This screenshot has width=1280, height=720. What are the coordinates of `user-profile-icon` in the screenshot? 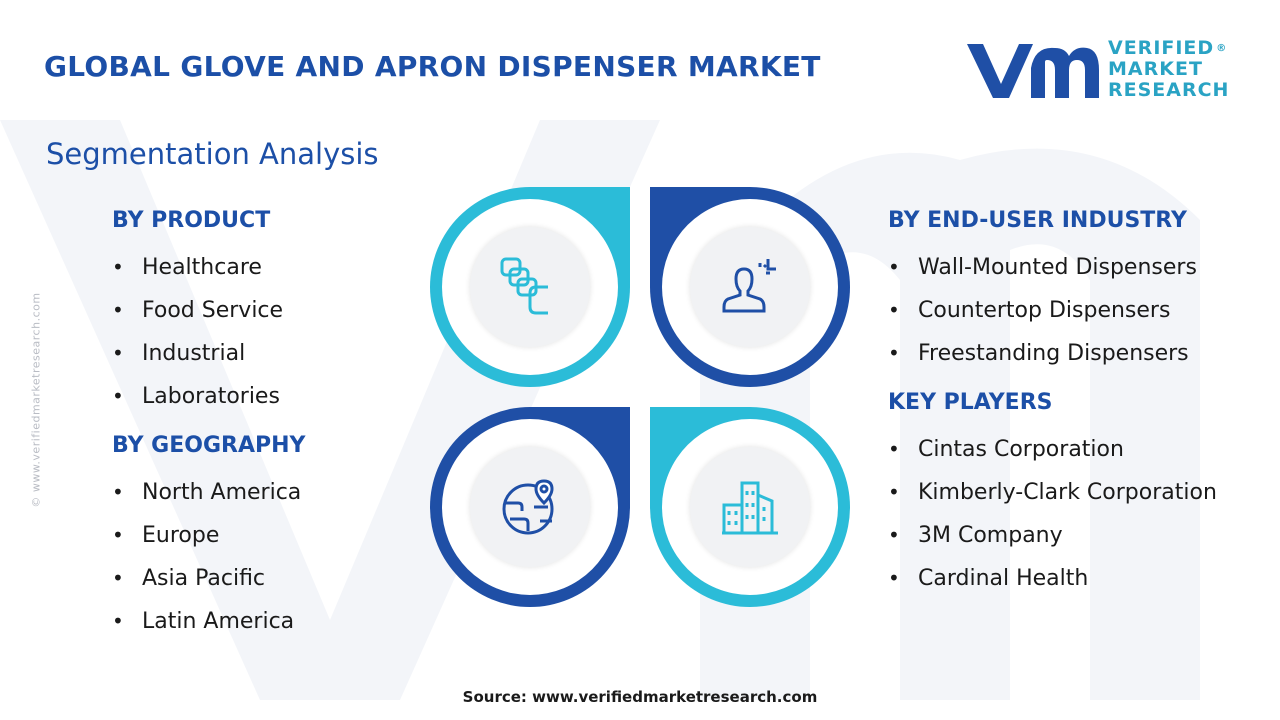 It's located at (749, 286).